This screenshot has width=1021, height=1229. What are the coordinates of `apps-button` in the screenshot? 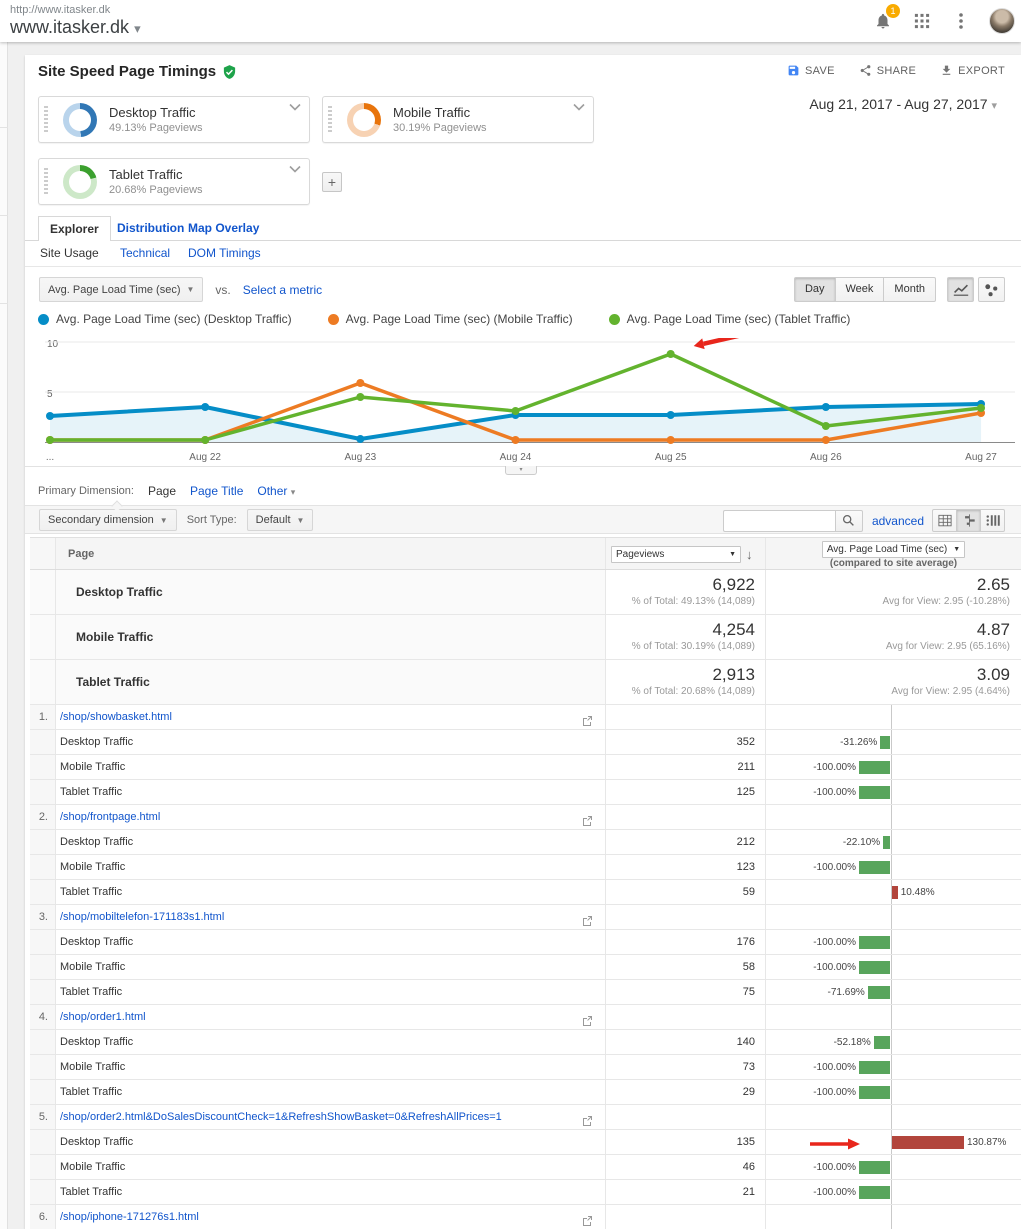 It's located at (922, 21).